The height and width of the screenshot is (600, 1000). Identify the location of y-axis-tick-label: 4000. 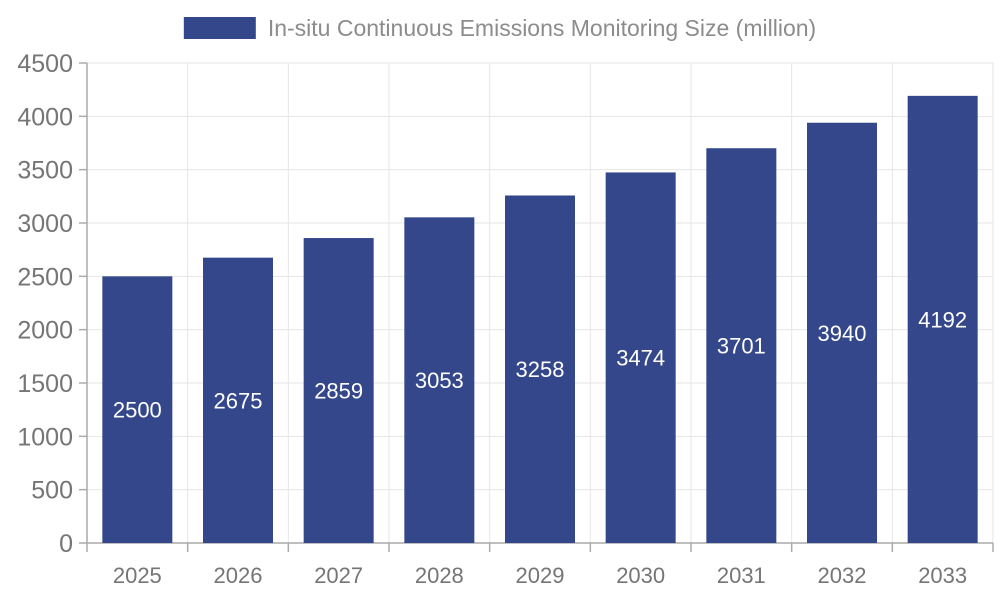
(45, 117).